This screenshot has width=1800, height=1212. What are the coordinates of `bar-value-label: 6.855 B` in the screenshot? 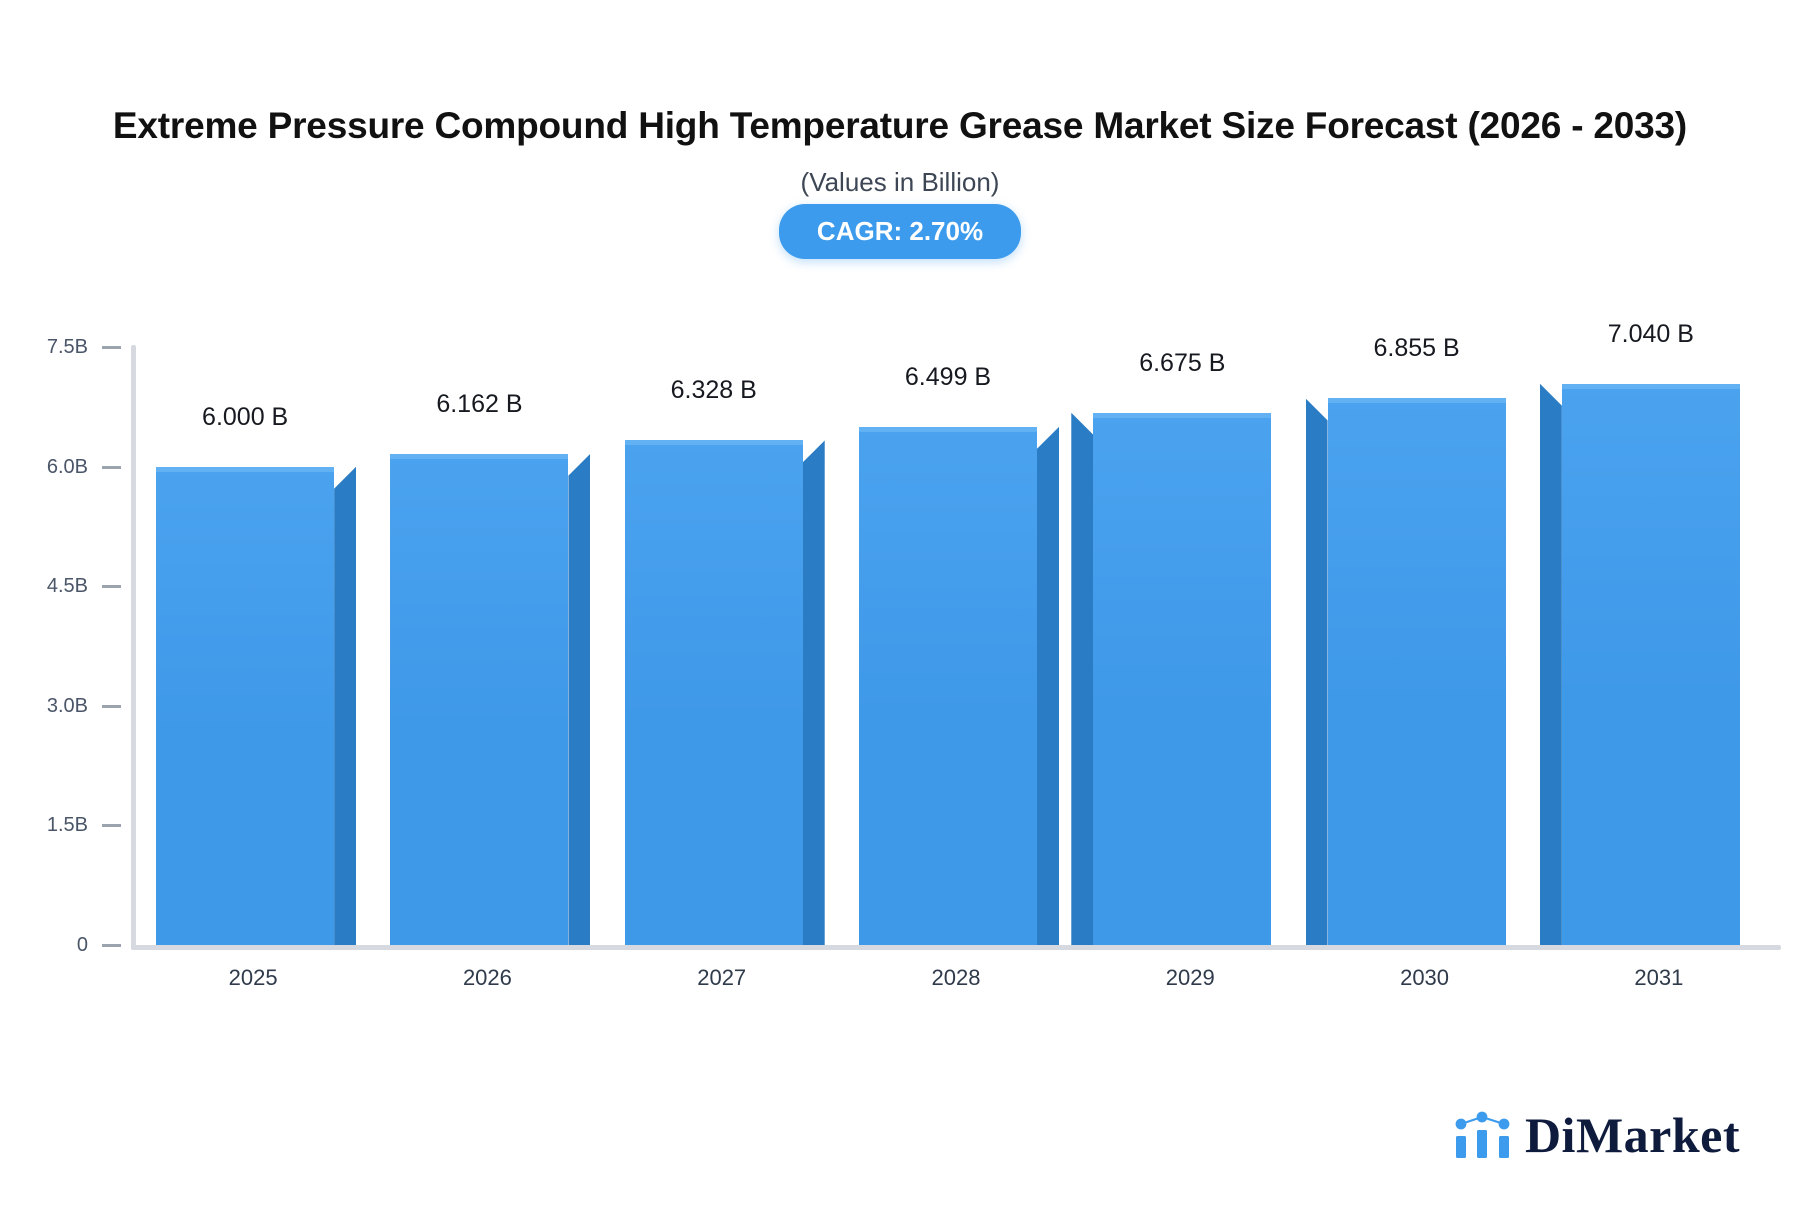 It's located at (1416, 348).